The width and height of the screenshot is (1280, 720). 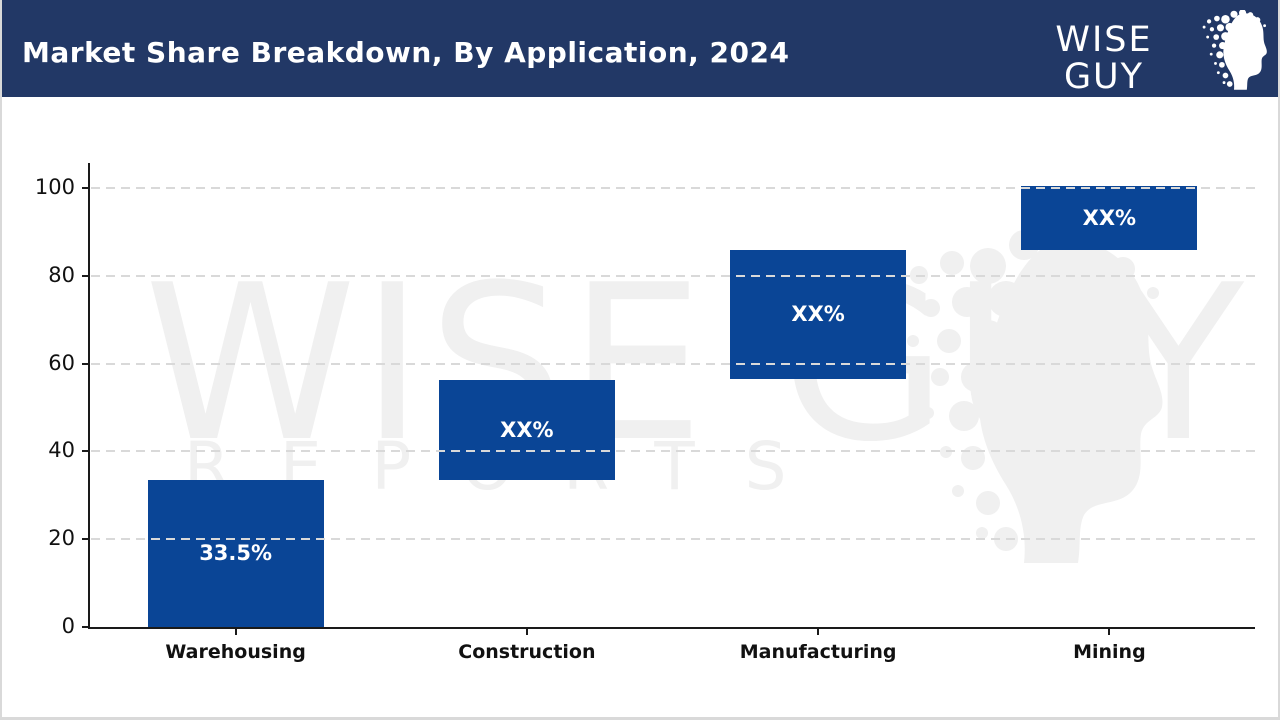 What do you see at coordinates (671, 628) in the screenshot?
I see `x-axis` at bounding box center [671, 628].